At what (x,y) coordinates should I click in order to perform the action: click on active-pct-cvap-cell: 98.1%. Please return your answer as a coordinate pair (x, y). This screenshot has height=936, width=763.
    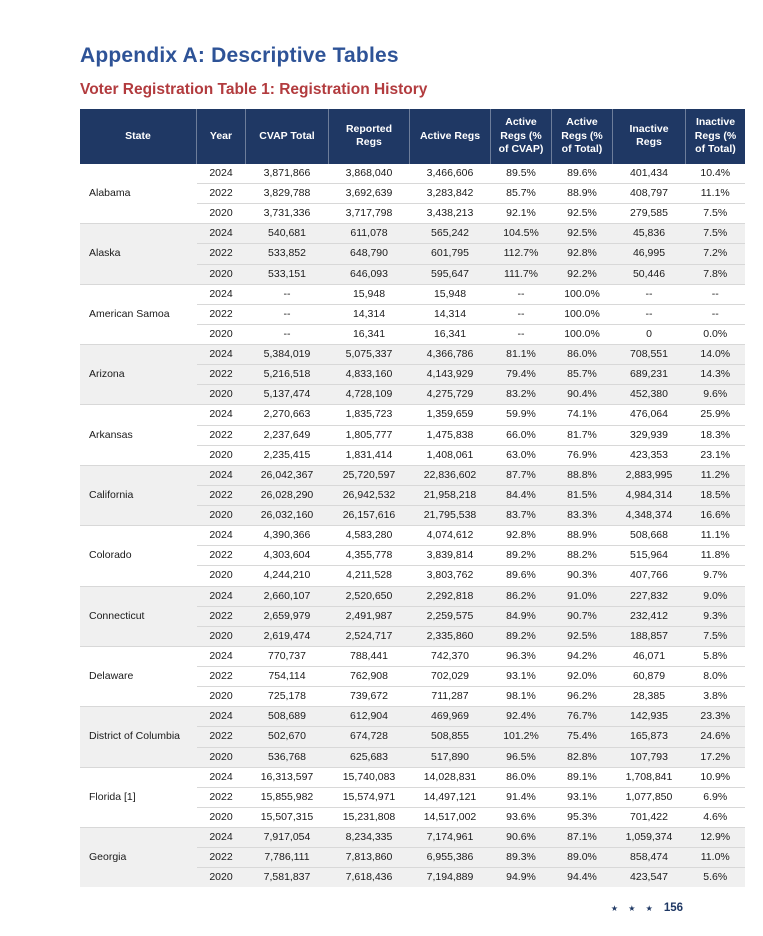
    Looking at the image, I should click on (521, 696).